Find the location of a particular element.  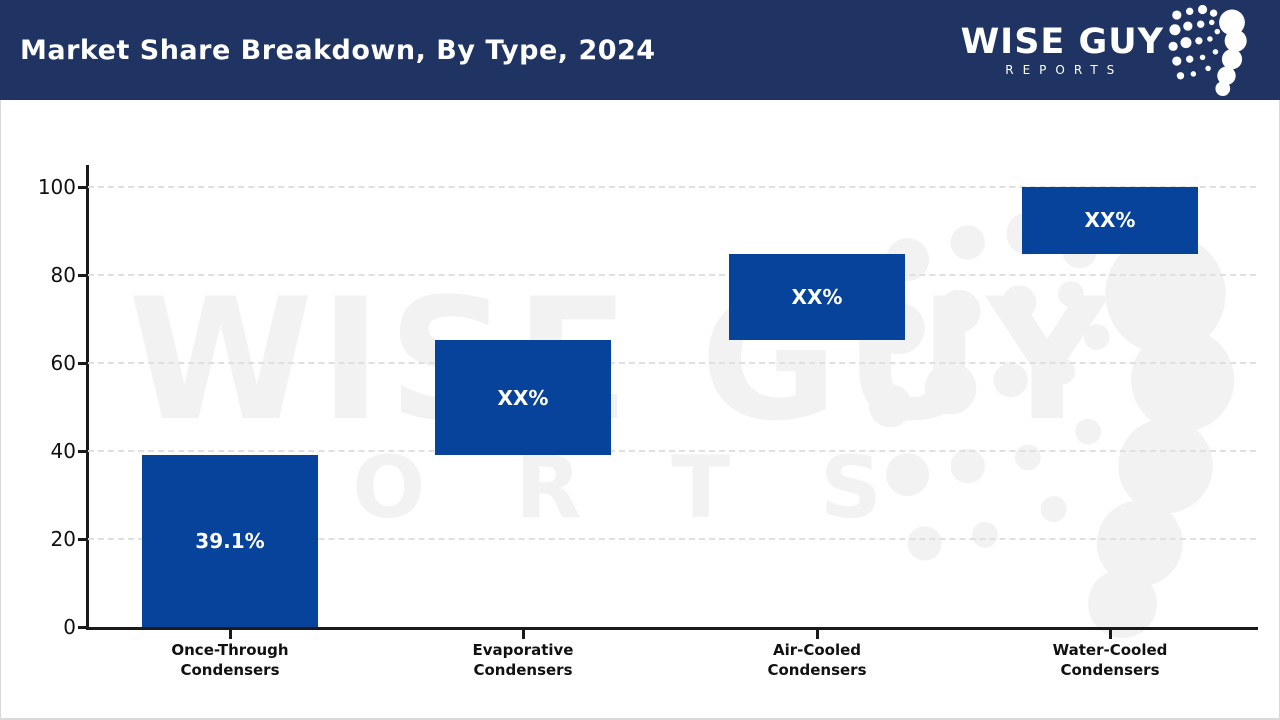

x-category-line: Water-Cooled is located at coordinates (1110, 650).